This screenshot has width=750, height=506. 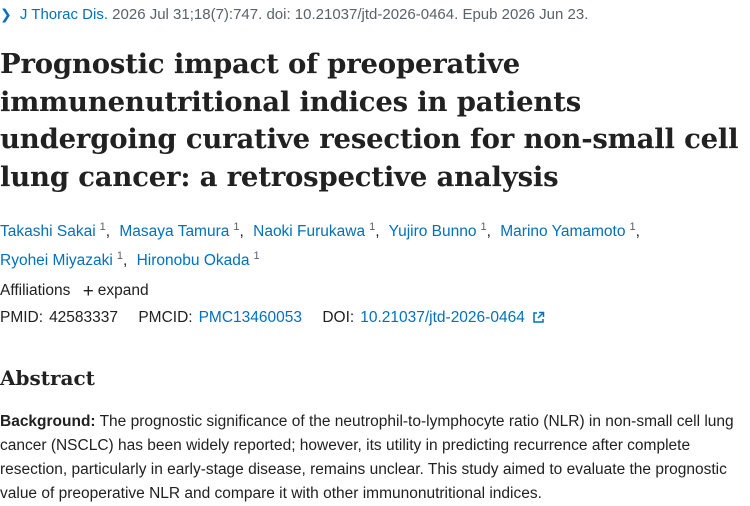 What do you see at coordinates (84, 317) in the screenshot?
I see `pmid-value: 42583337` at bounding box center [84, 317].